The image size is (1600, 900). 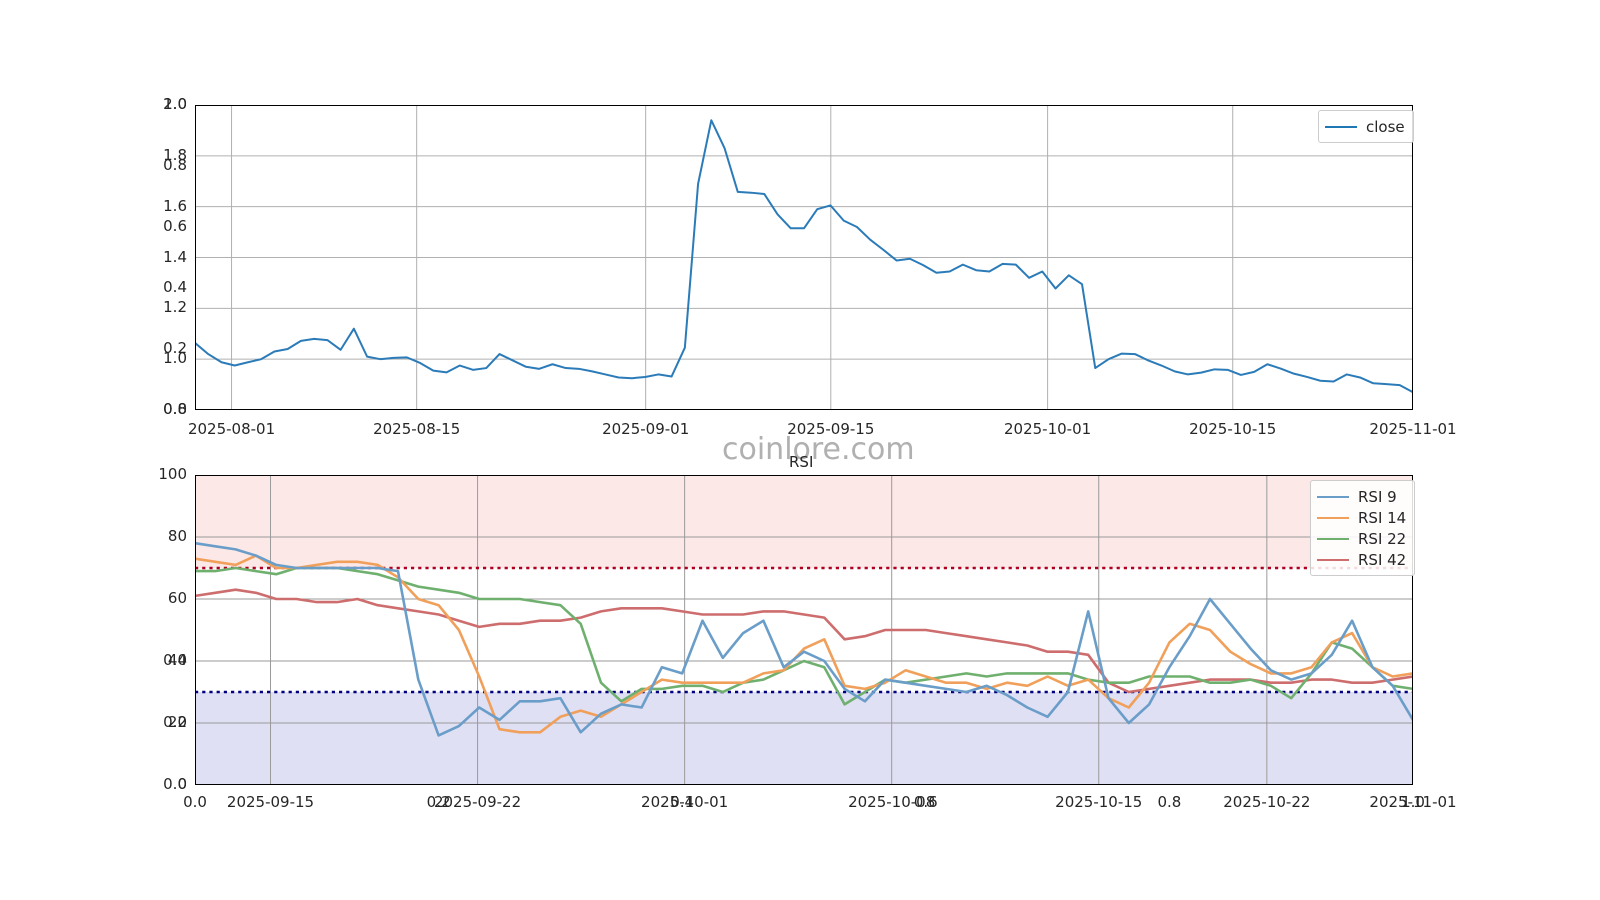 What do you see at coordinates (175, 348) in the screenshot?
I see `price-y-tick-secondary: 0.2` at bounding box center [175, 348].